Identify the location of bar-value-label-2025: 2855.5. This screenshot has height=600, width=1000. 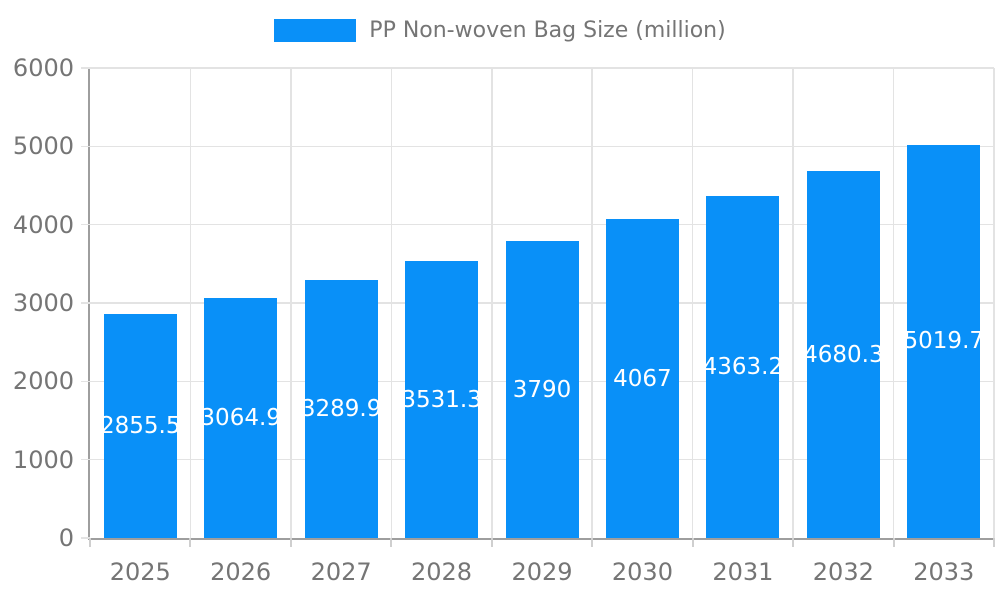
(140, 426).